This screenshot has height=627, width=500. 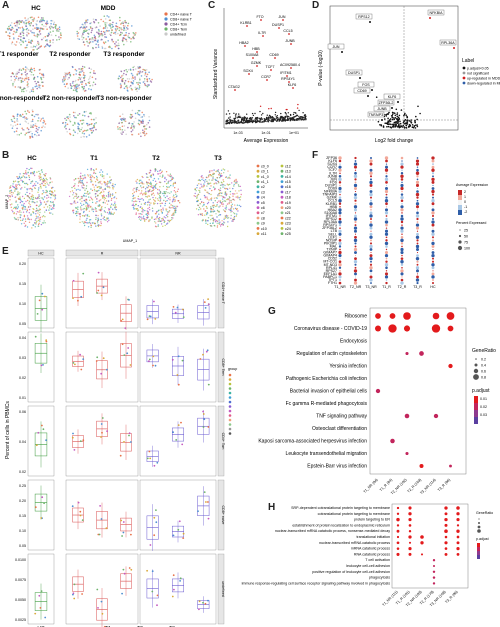 I want to click on gene-label: IL7R, so click(x=262, y=33).